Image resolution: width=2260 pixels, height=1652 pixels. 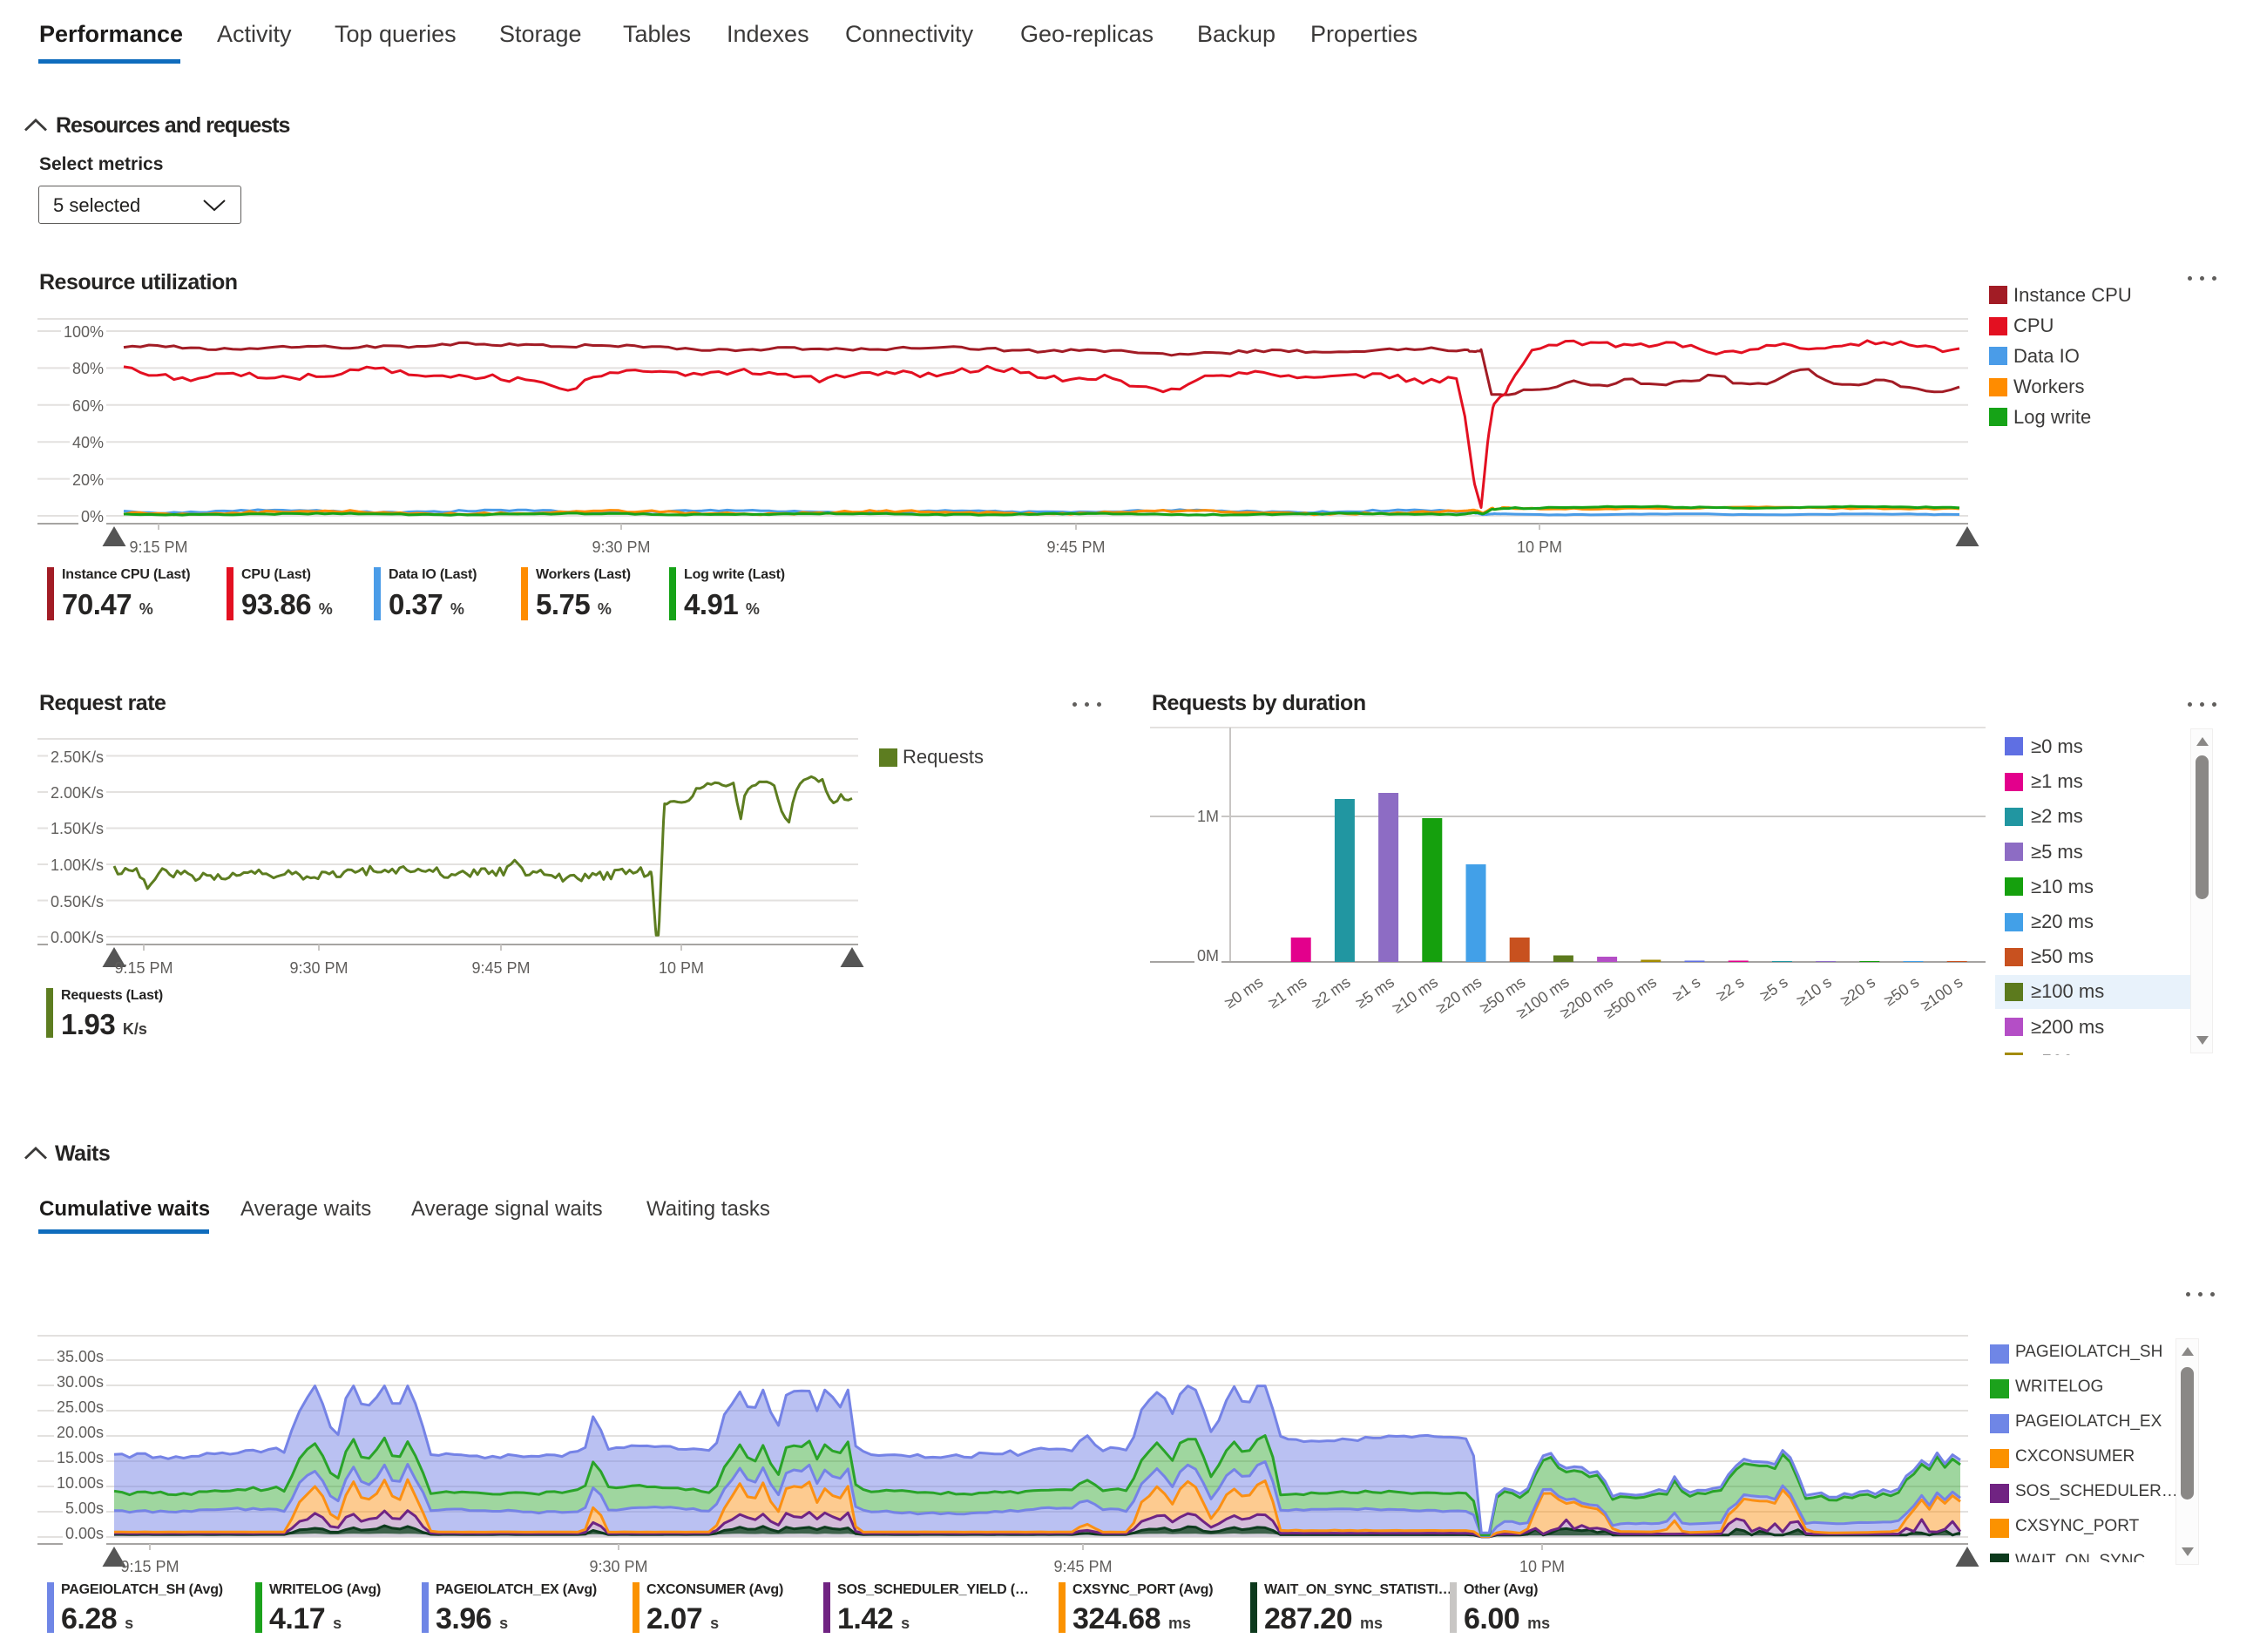 What do you see at coordinates (1813, 991) in the screenshot?
I see `svg-text: ≥10 s` at bounding box center [1813, 991].